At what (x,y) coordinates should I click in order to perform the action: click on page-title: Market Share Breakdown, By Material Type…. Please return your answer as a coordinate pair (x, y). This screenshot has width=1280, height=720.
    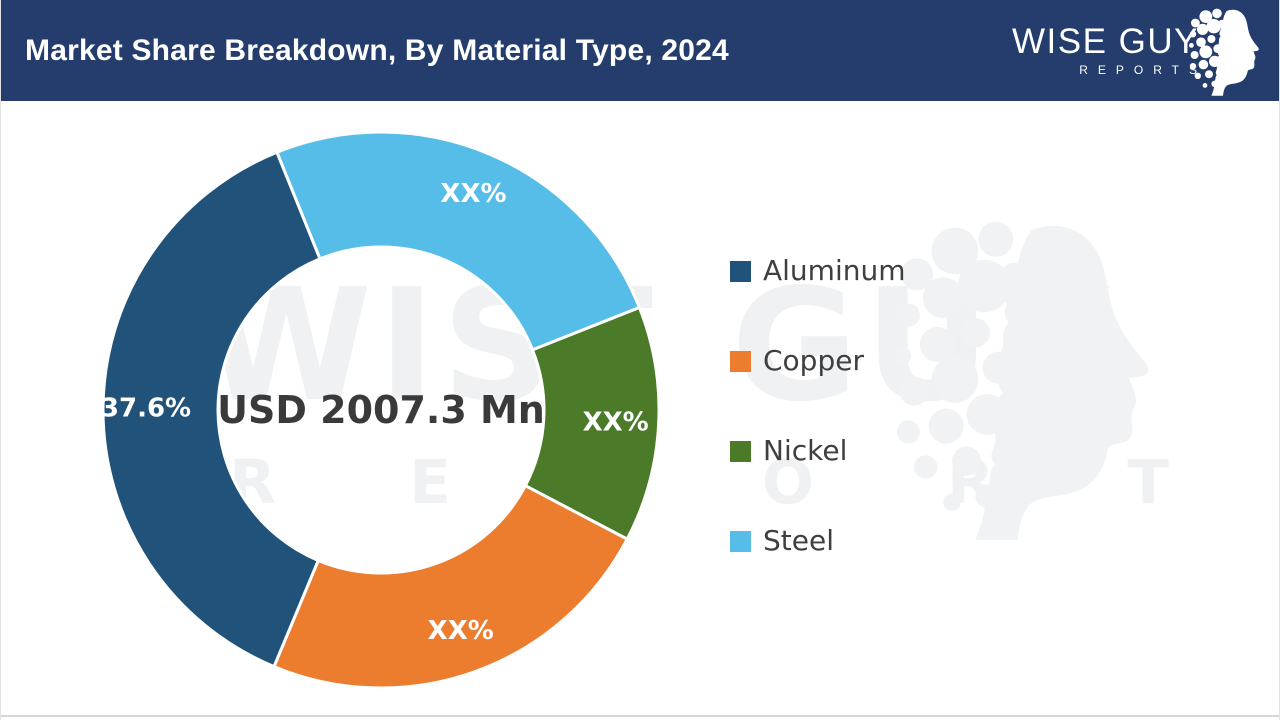
    Looking at the image, I should click on (377, 50).